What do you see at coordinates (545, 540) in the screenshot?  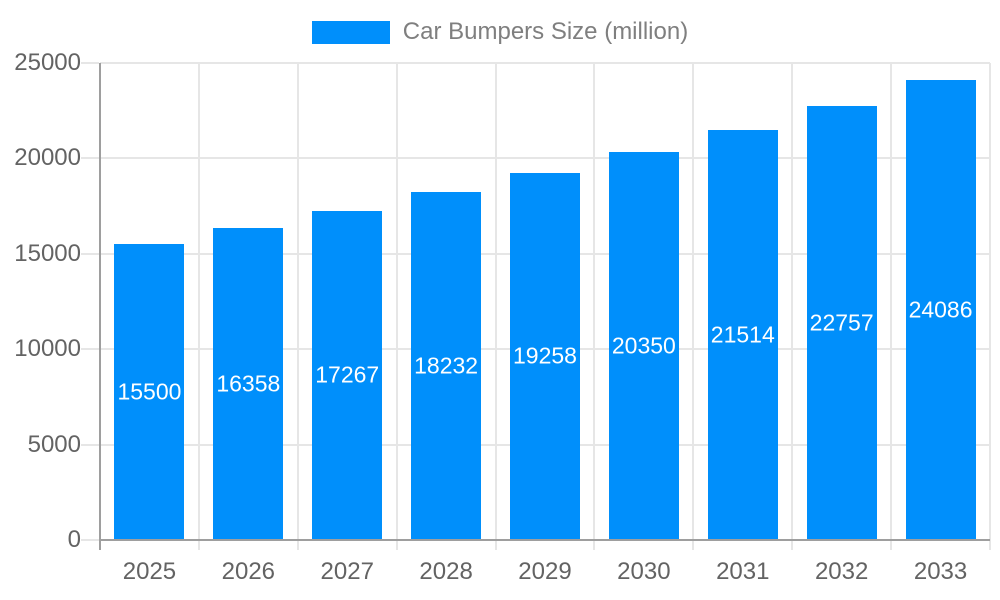 I see `x-axis-line` at bounding box center [545, 540].